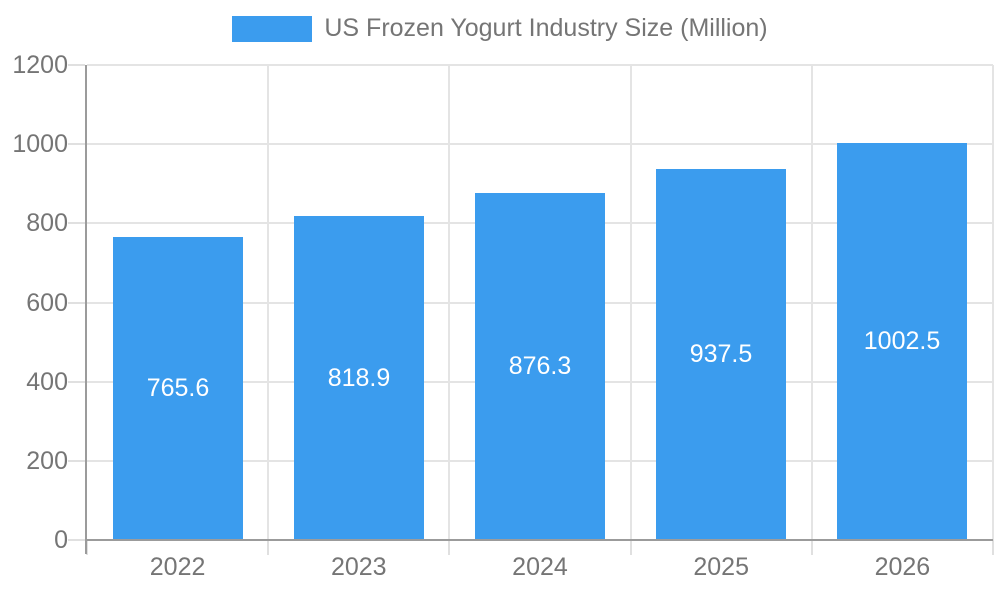 The image size is (1000, 600). I want to click on bar-value-label: 765.6, so click(178, 388).